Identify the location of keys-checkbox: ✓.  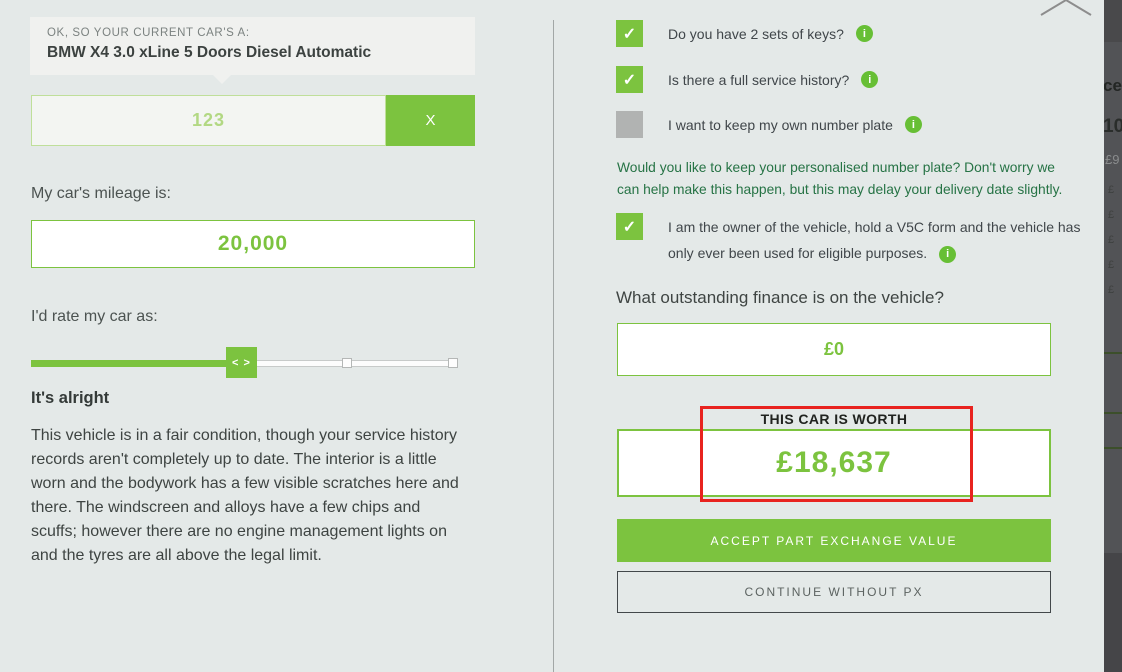
(629, 33).